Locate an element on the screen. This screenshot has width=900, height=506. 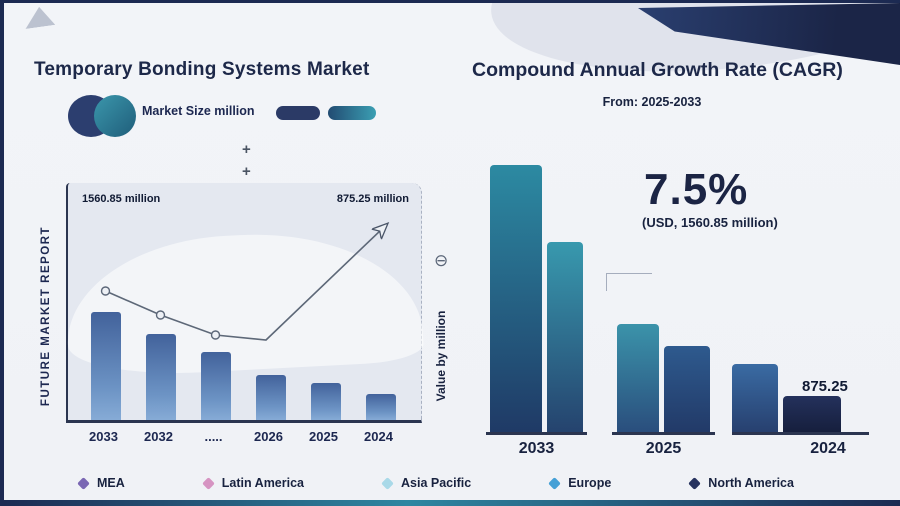
cagr-value: 7.5% is located at coordinates (696, 189).